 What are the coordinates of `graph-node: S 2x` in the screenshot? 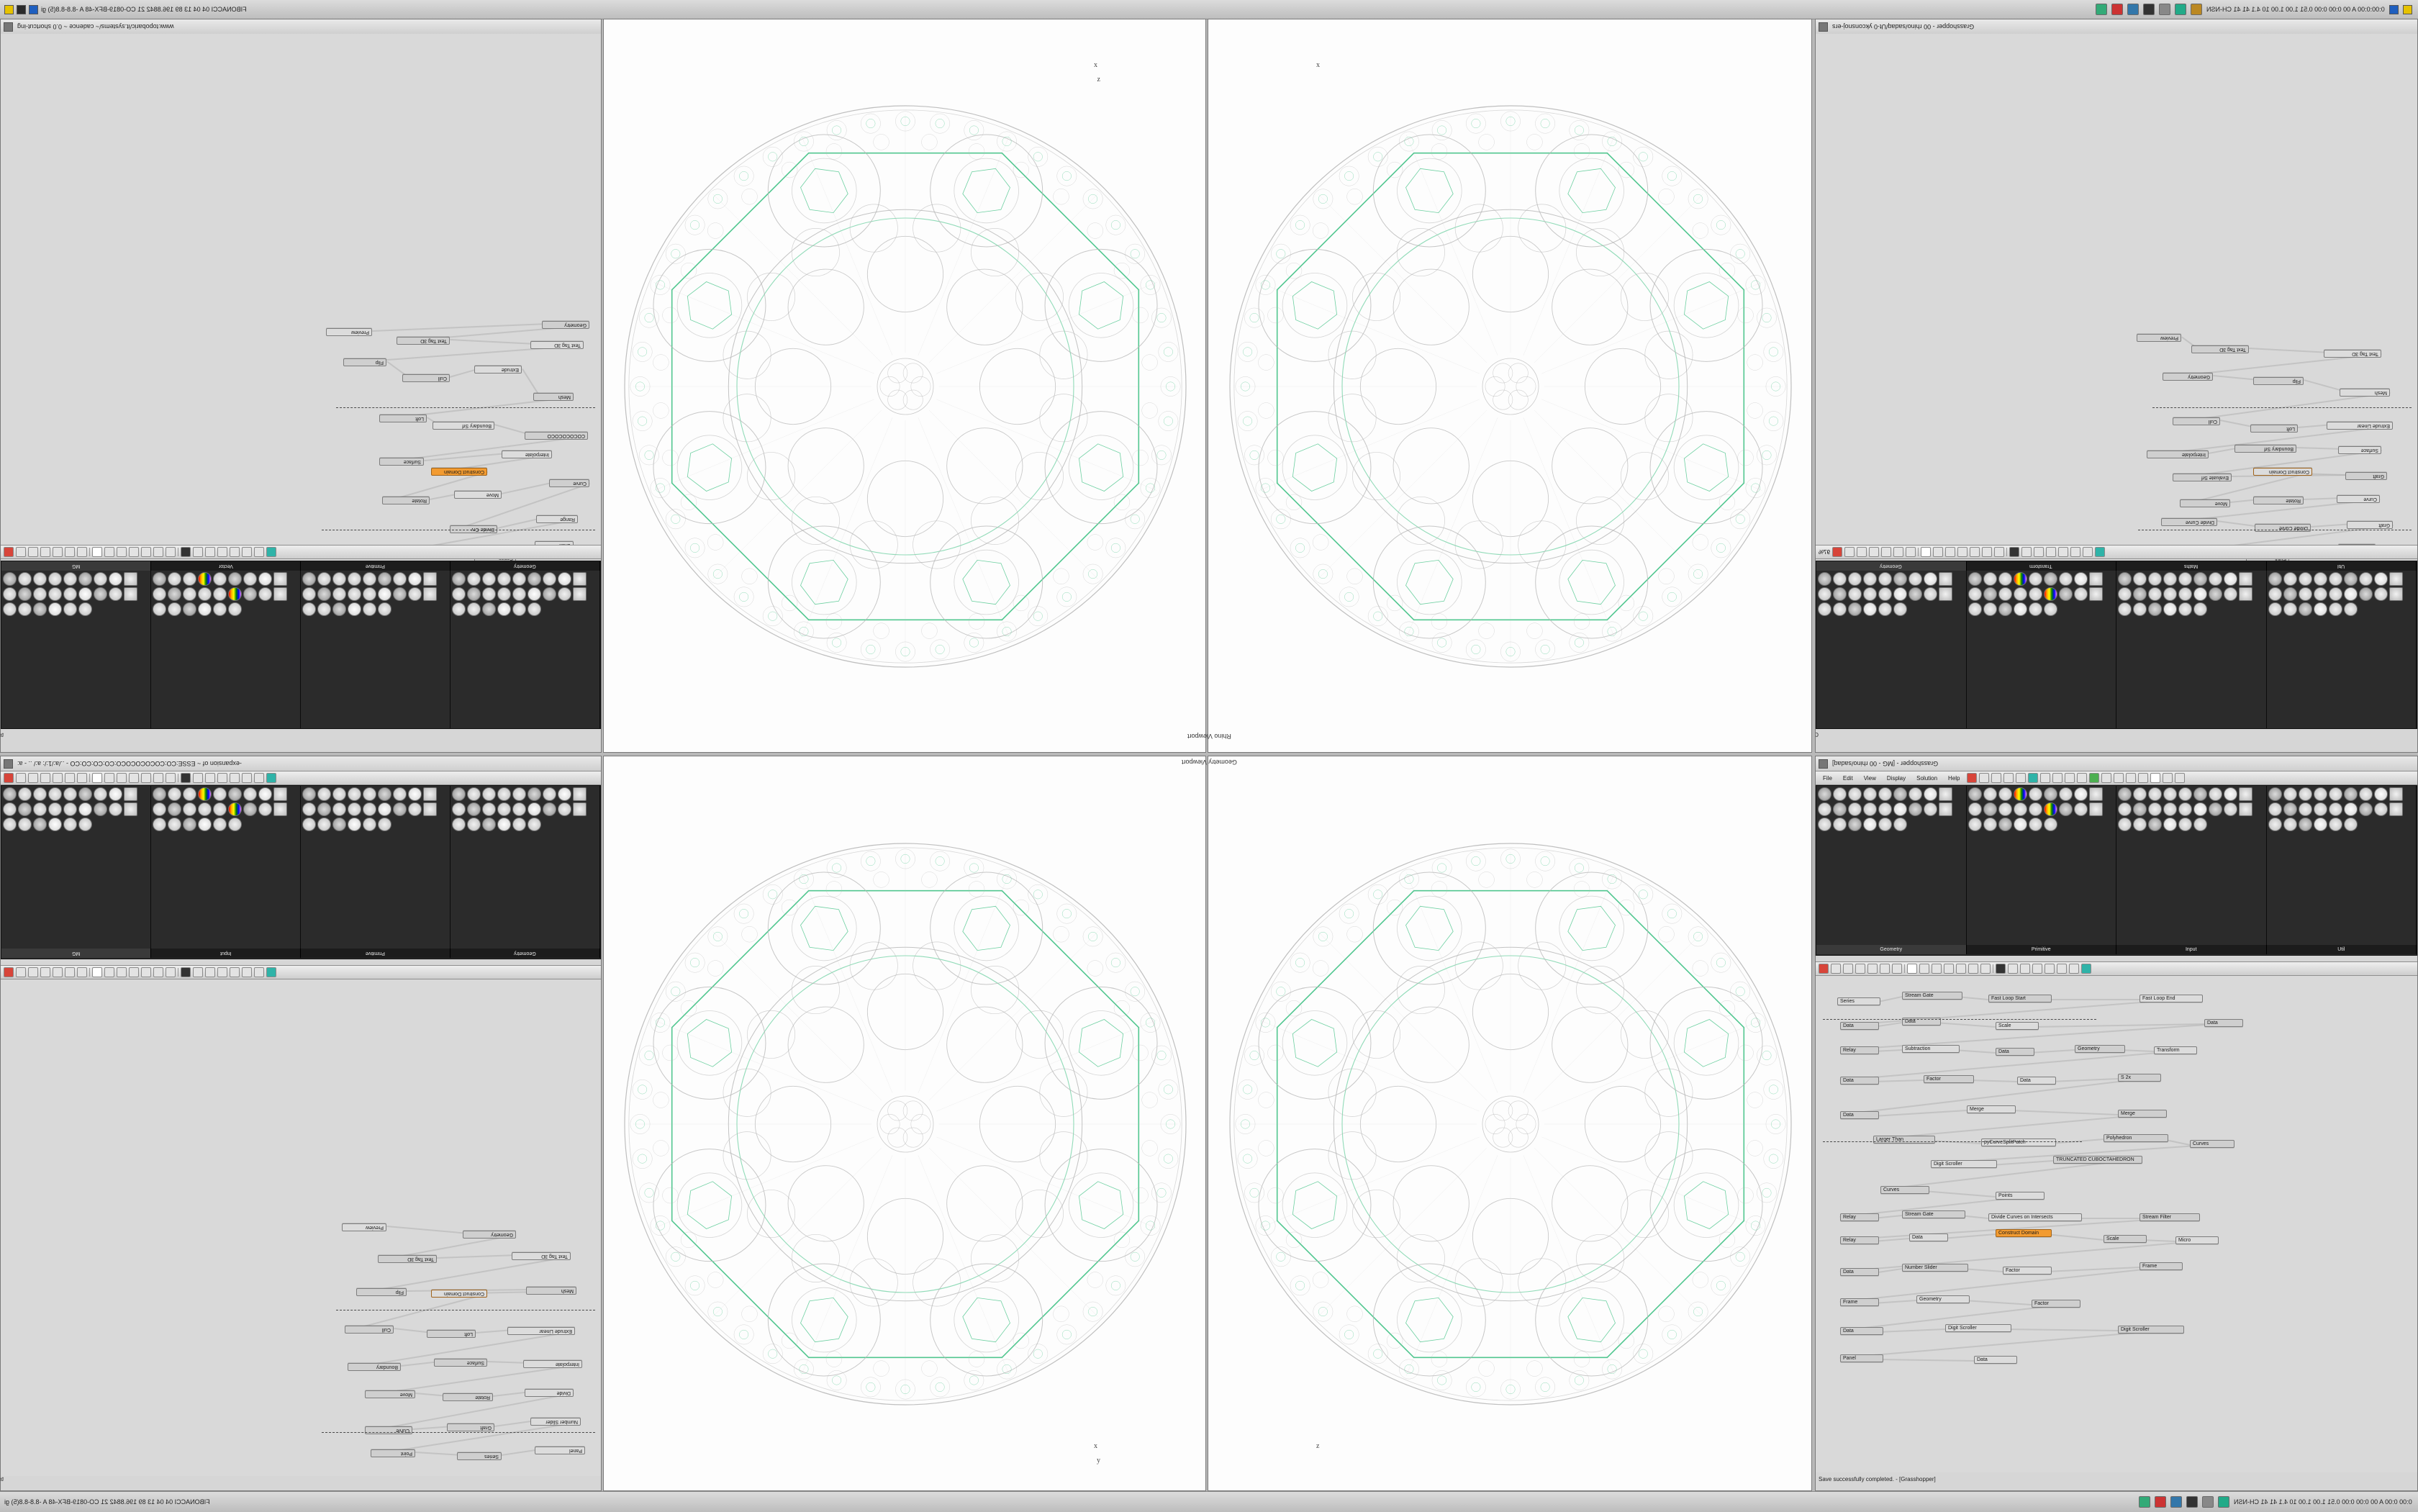 It's located at (2139, 1078).